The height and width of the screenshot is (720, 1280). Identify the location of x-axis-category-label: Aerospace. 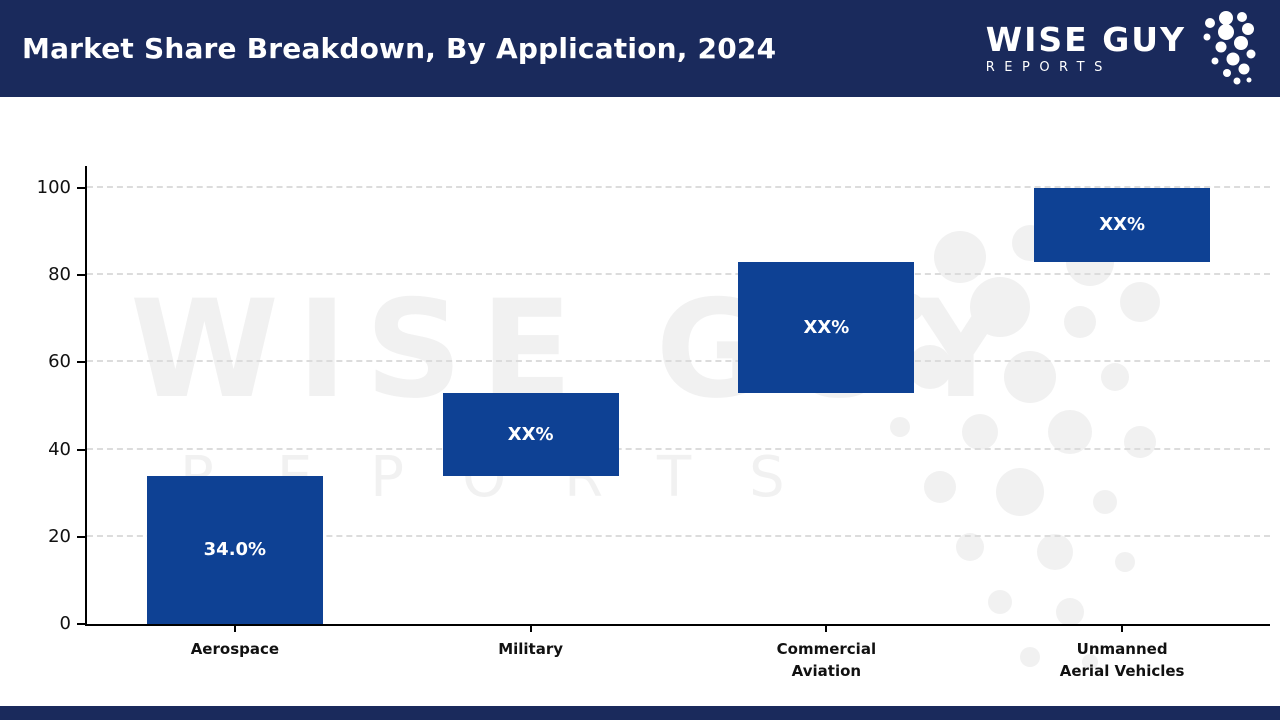
(235, 649).